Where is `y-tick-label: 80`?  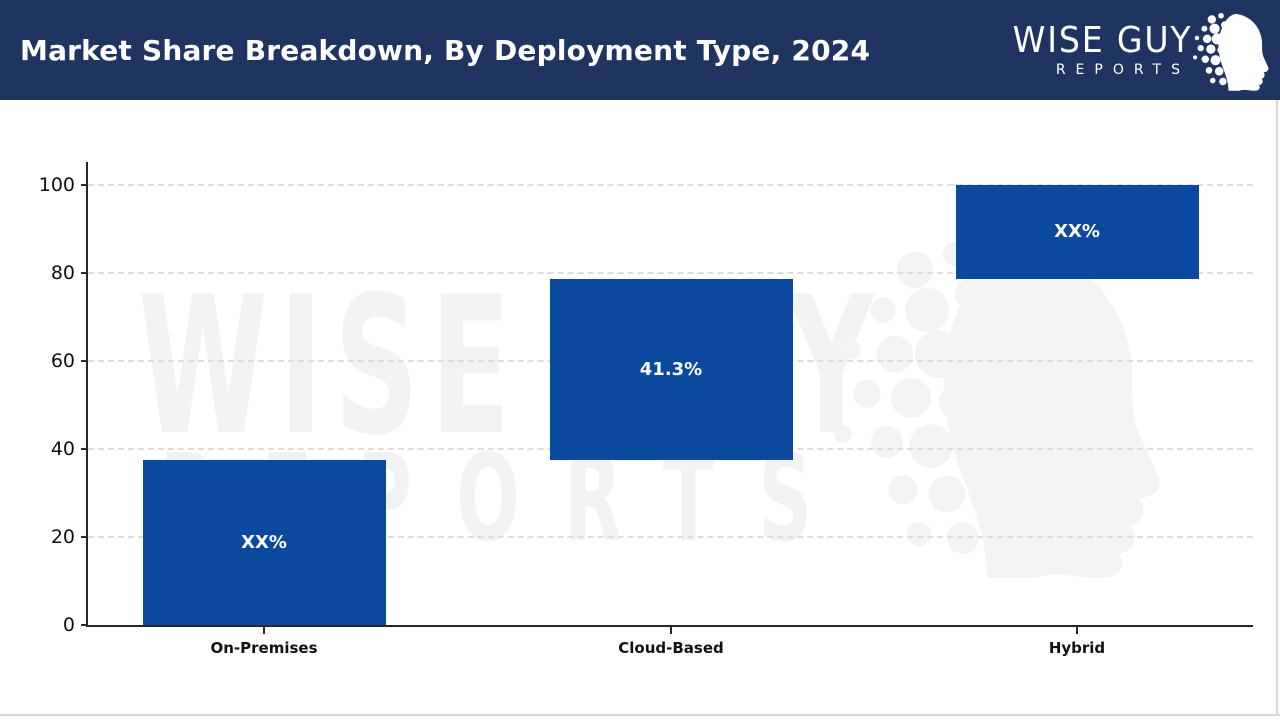 y-tick-label: 80 is located at coordinates (62, 273).